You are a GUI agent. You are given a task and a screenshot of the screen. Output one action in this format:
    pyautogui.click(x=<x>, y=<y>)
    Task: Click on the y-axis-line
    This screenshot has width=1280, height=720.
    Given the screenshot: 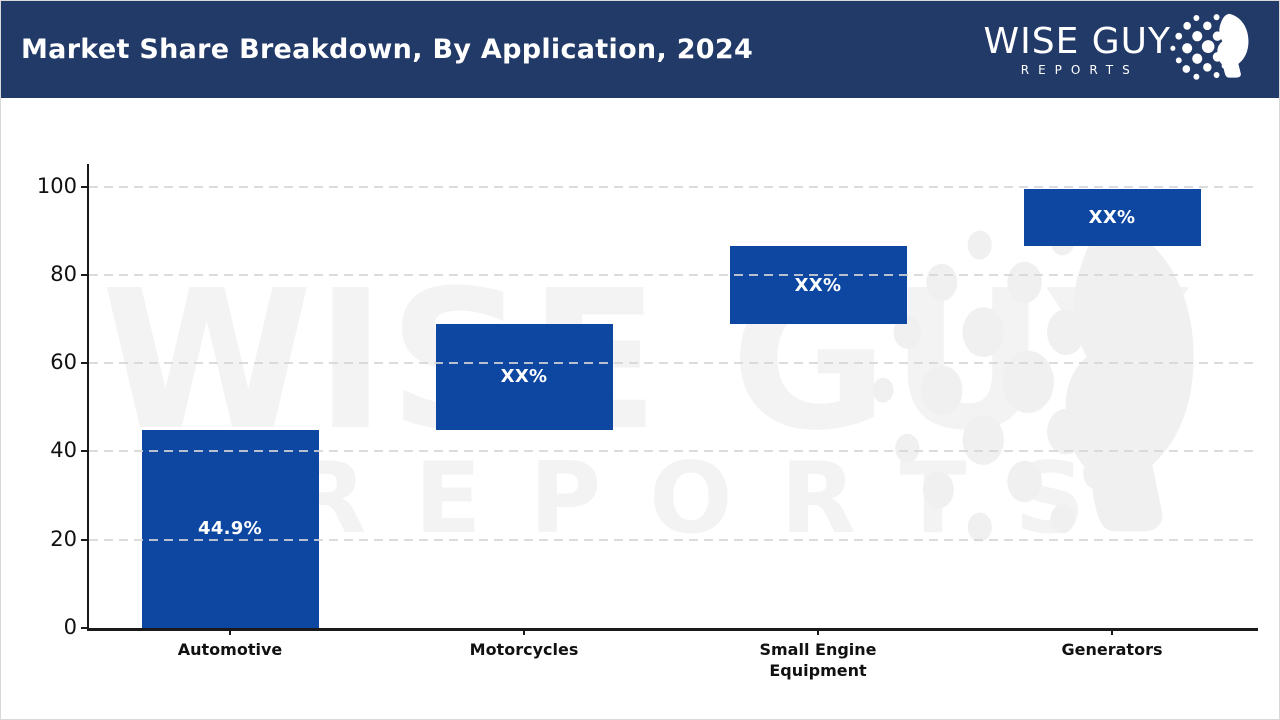 What is the action you would take?
    pyautogui.click(x=88, y=397)
    